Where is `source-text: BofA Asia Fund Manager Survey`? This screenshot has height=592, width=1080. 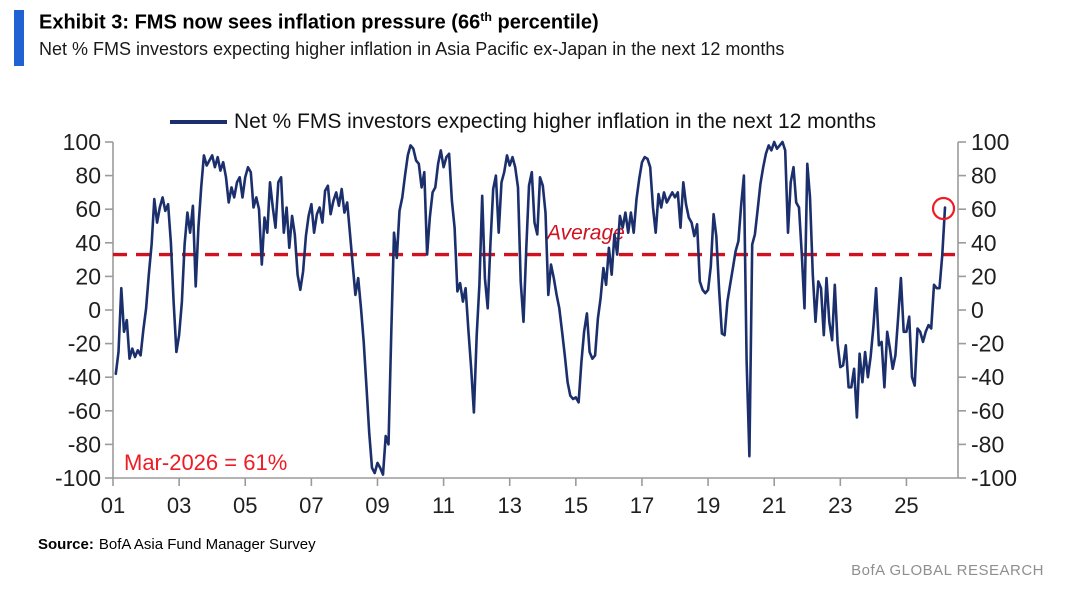
source-text: BofA Asia Fund Manager Survey is located at coordinates (207, 544).